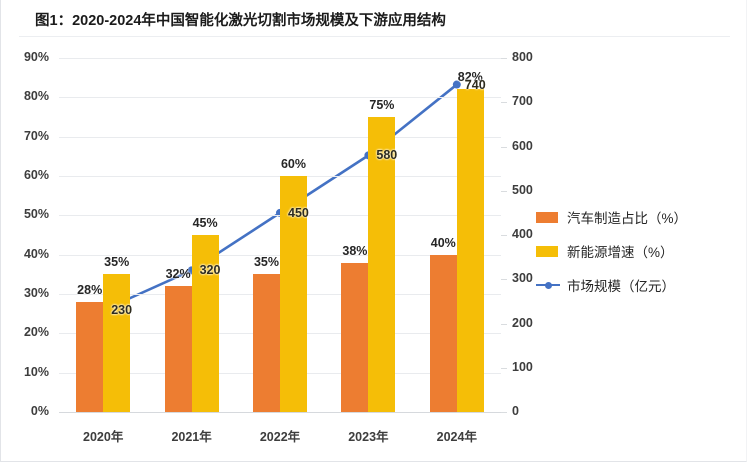 Image resolution: width=747 pixels, height=462 pixels. I want to click on y-axis-left-tick-label: 30%, so click(36, 293).